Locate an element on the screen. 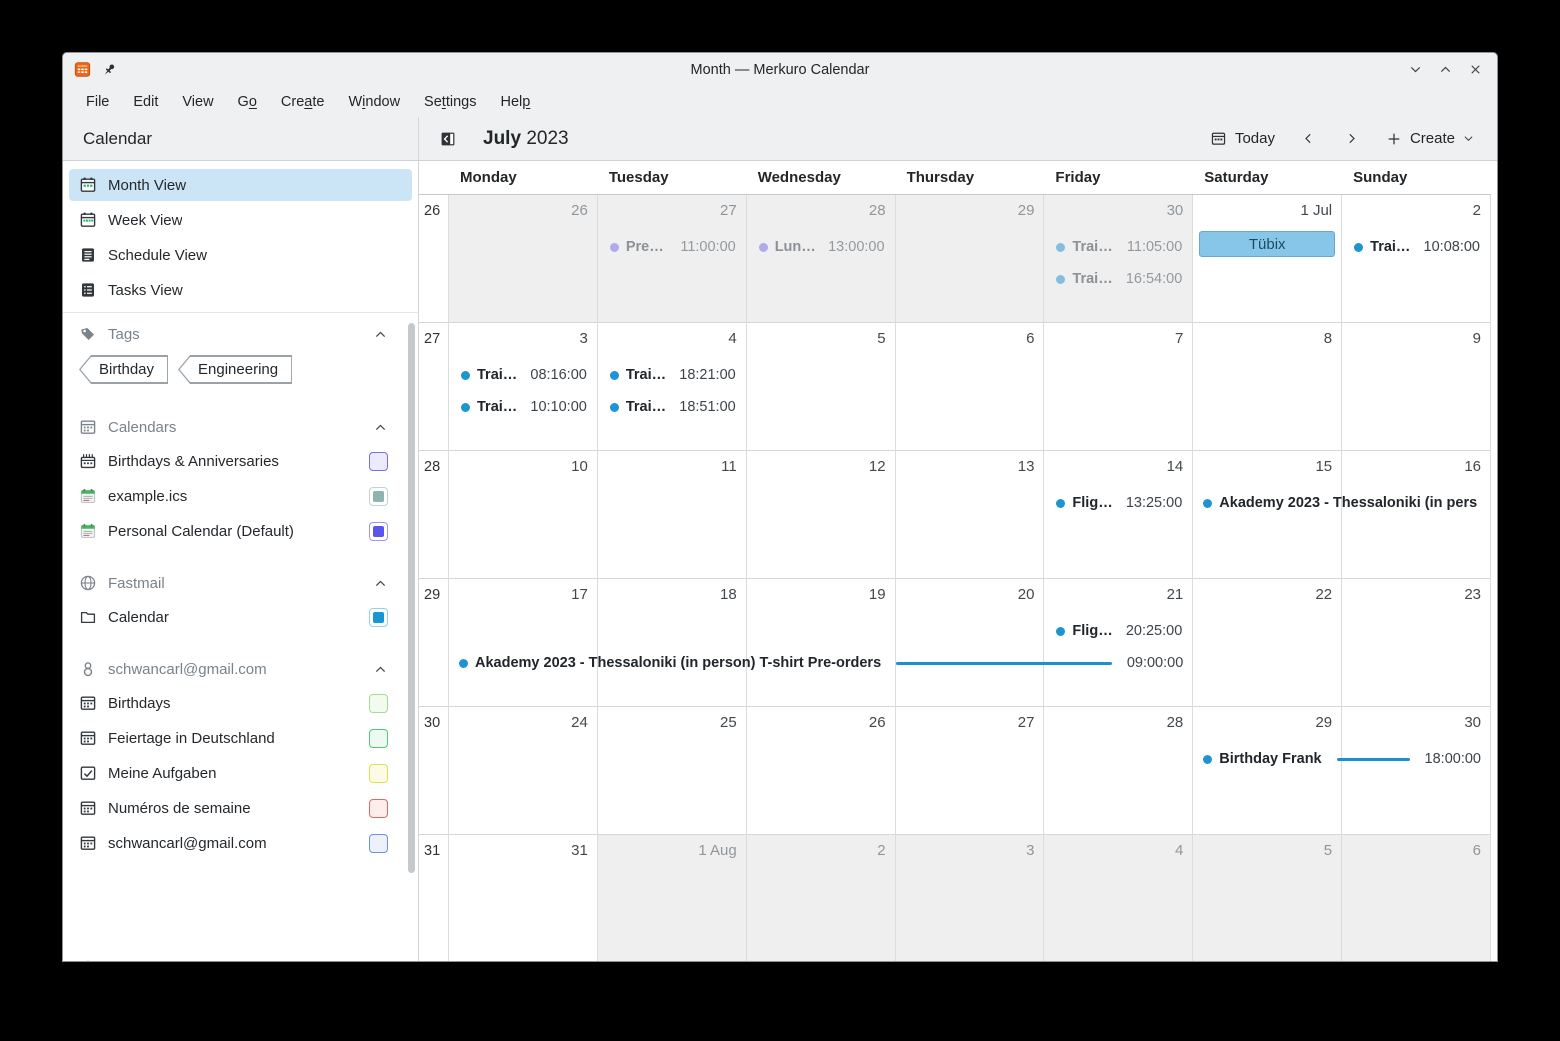 The width and height of the screenshot is (1560, 1041). day-cell-10: 10 is located at coordinates (523, 515).